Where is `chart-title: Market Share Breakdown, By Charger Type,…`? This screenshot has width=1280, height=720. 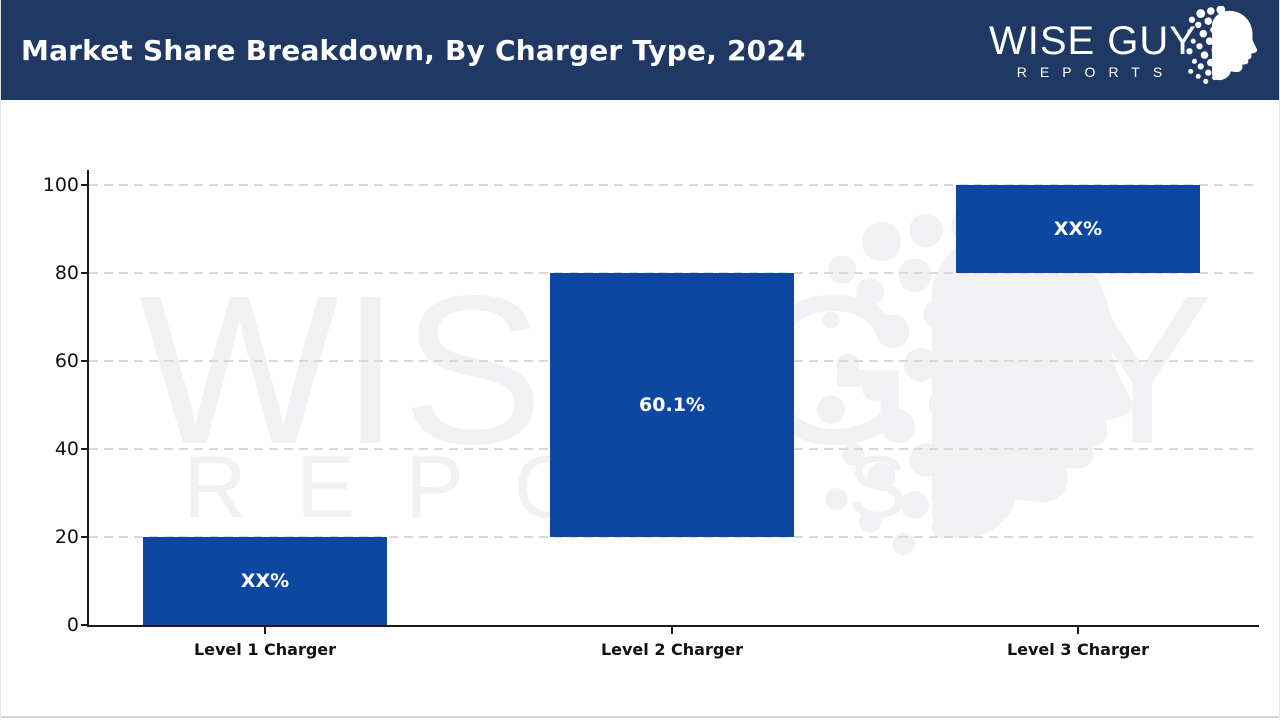
chart-title: Market Share Breakdown, By Charger Type,… is located at coordinates (413, 50).